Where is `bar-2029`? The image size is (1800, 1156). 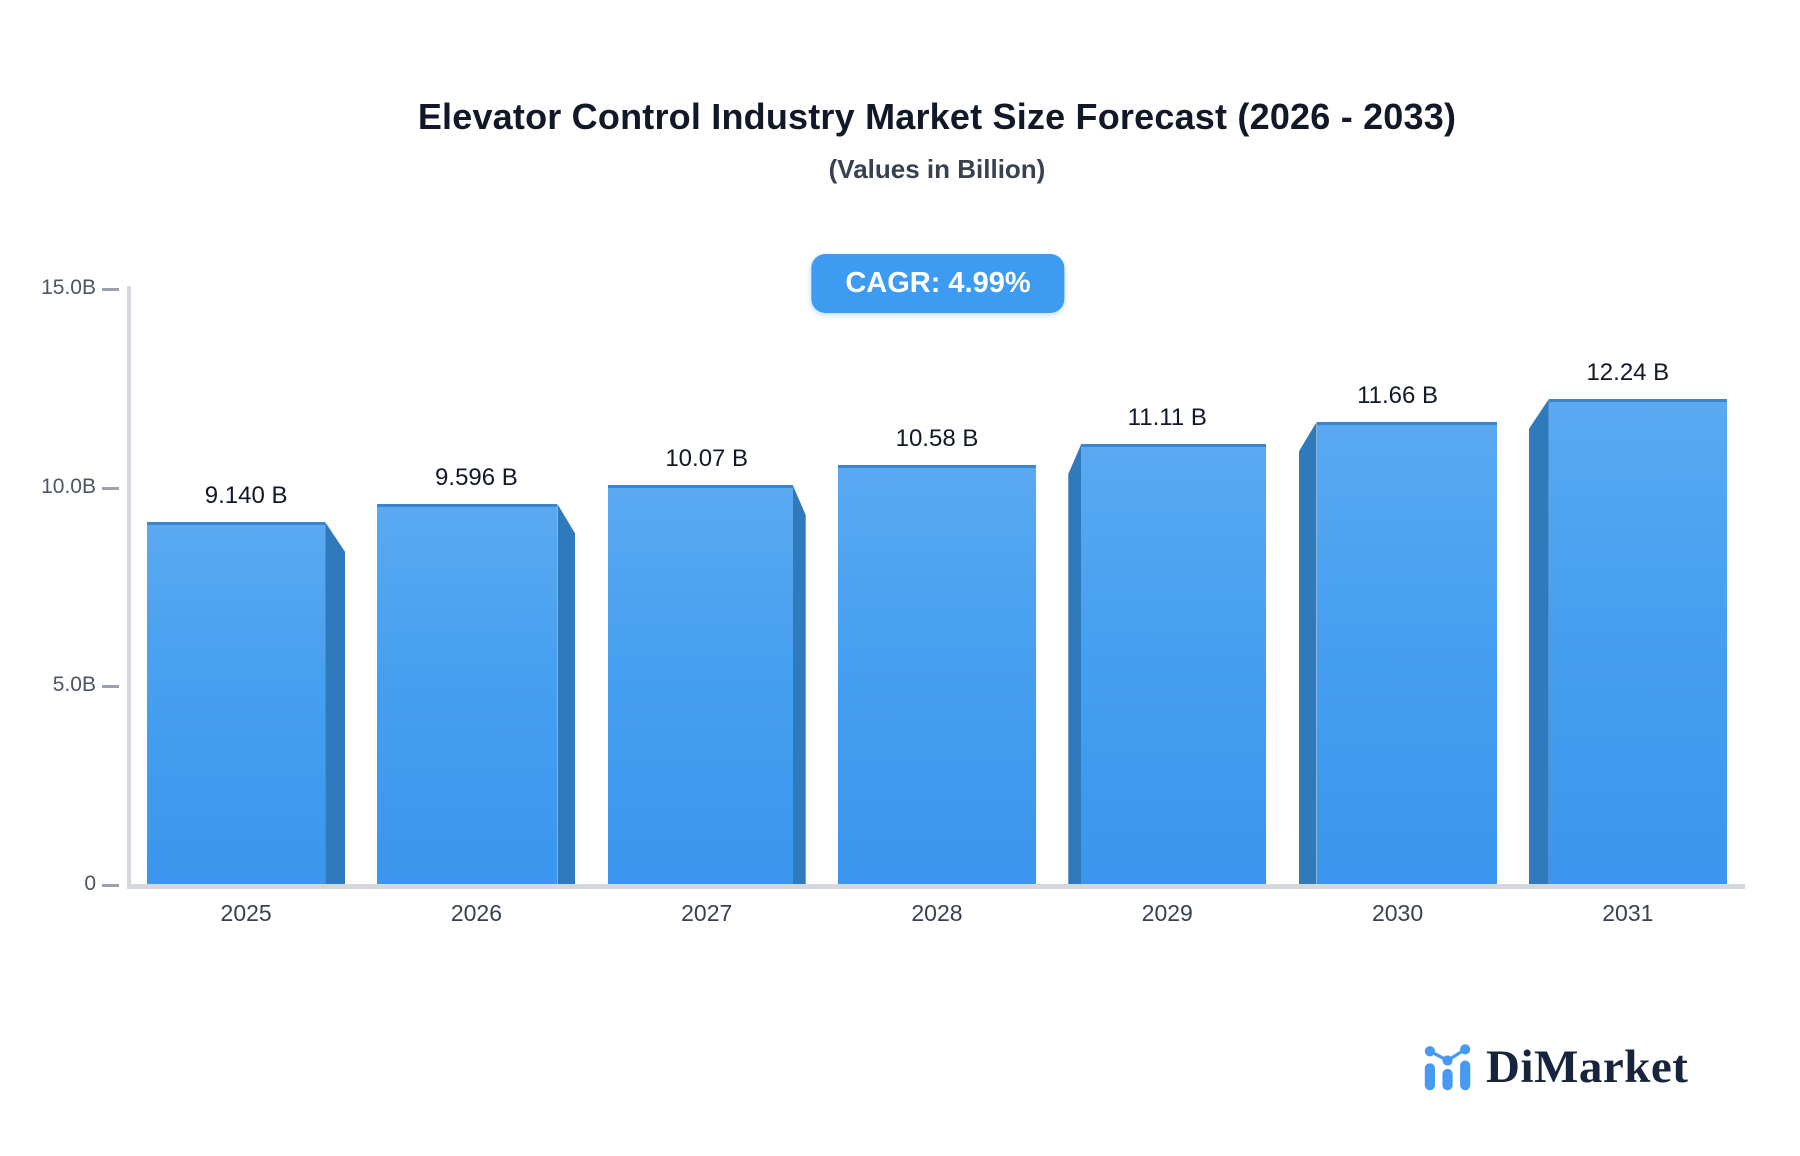
bar-2029 is located at coordinates (1167, 664).